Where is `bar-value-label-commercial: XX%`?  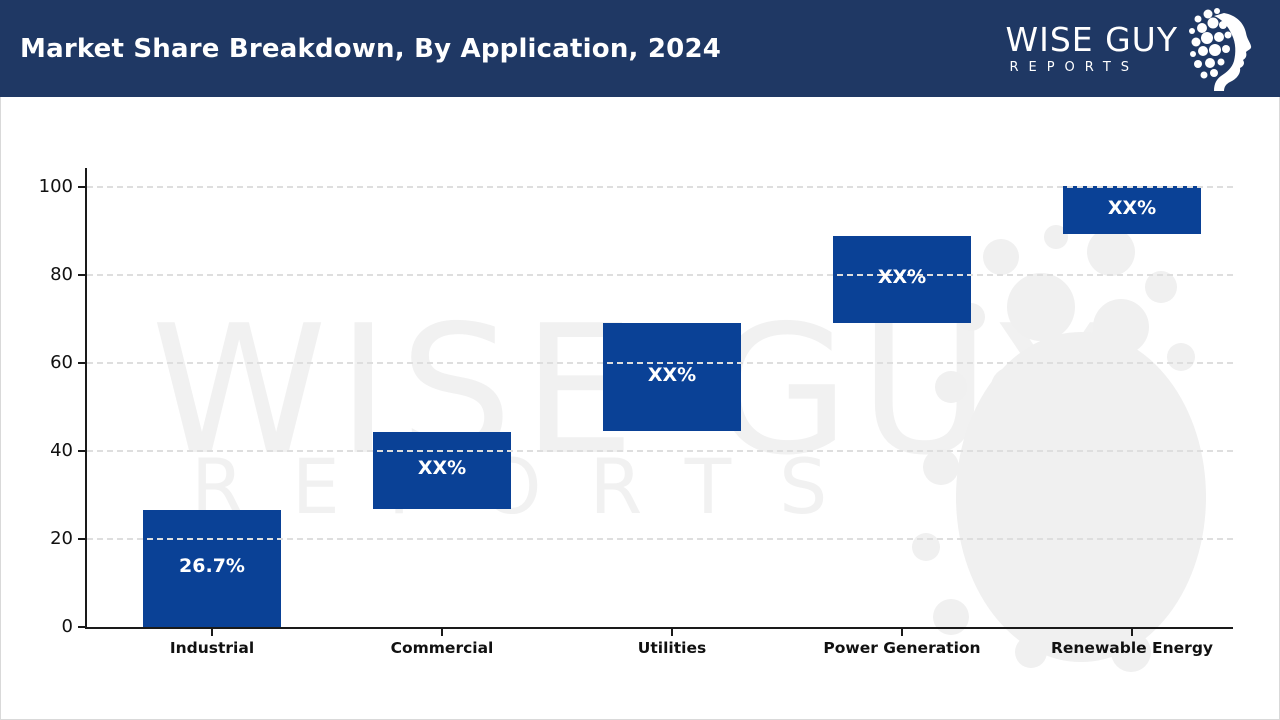
bar-value-label-commercial: XX% is located at coordinates (442, 468).